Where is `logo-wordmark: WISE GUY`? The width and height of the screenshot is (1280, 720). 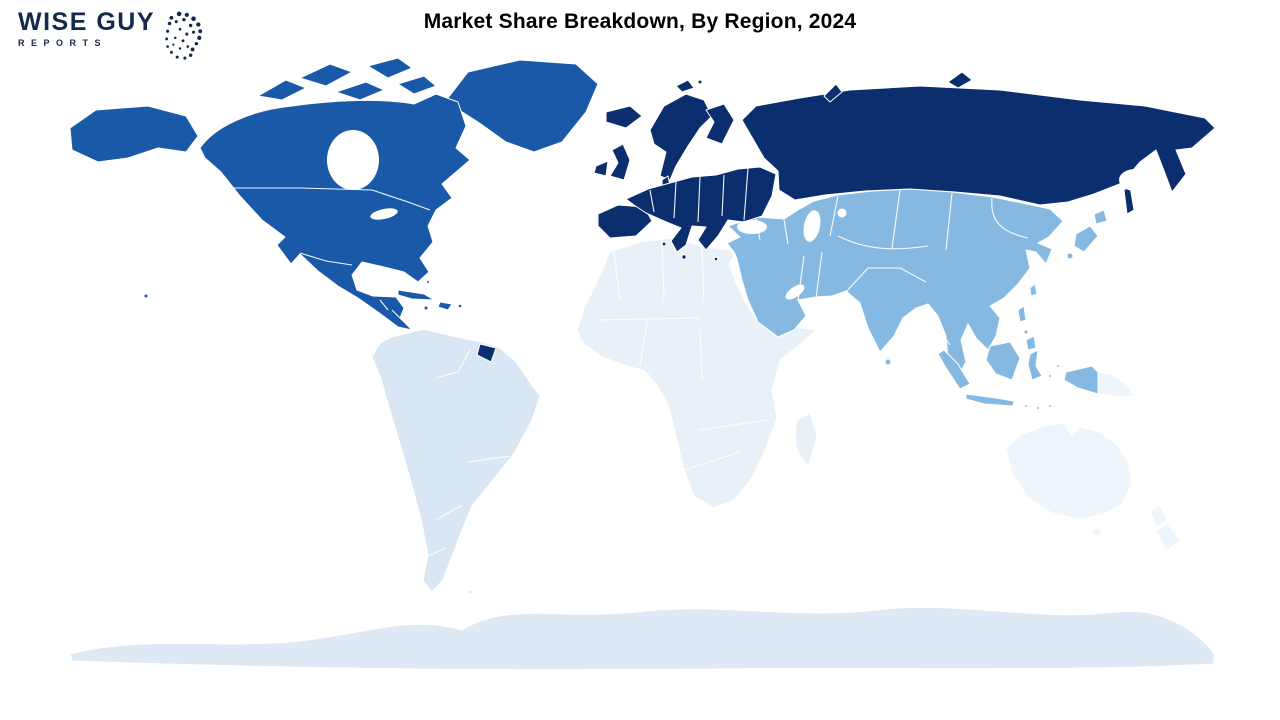 logo-wordmark: WISE GUY is located at coordinates (87, 22).